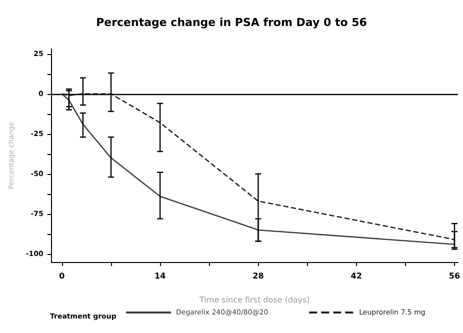 The height and width of the screenshot is (333, 463). I want to click on chart-title: Percentage change in PSA from Day 0 to 56, so click(232, 22).